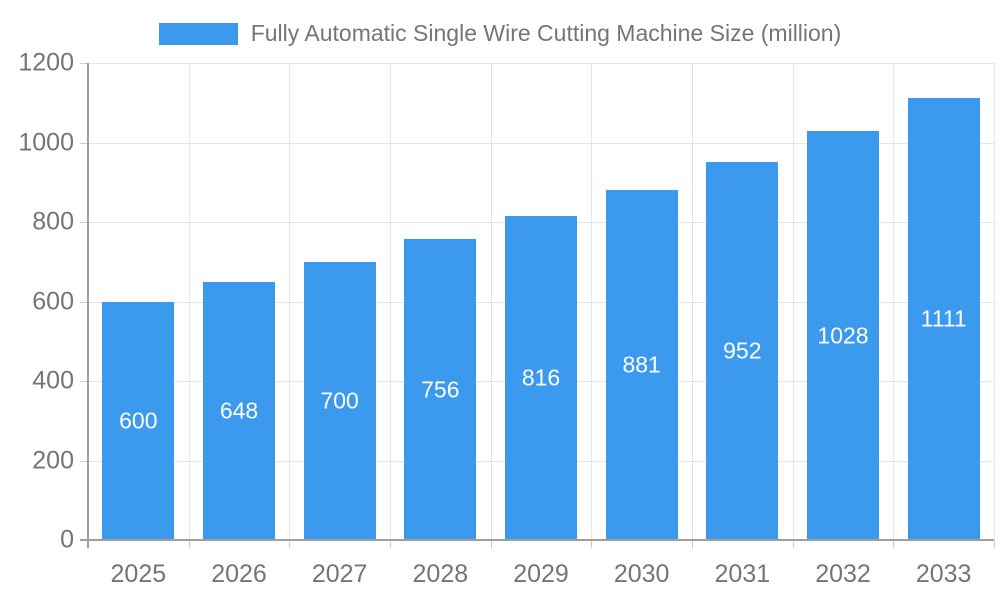  I want to click on bar-2025, so click(138, 420).